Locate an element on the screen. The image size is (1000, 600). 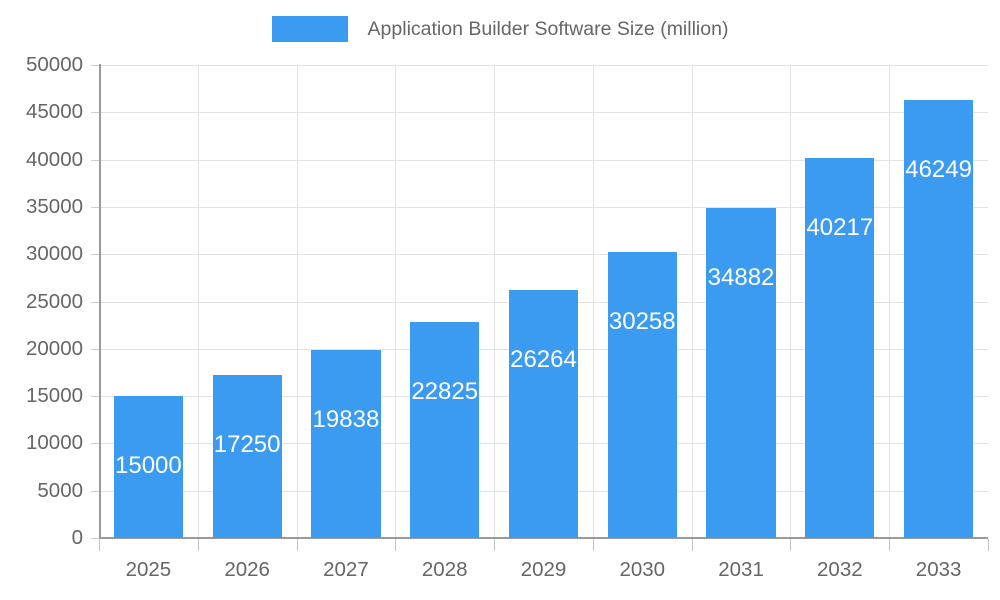
y-axis-tick-label: 15000 is located at coordinates (54, 396).